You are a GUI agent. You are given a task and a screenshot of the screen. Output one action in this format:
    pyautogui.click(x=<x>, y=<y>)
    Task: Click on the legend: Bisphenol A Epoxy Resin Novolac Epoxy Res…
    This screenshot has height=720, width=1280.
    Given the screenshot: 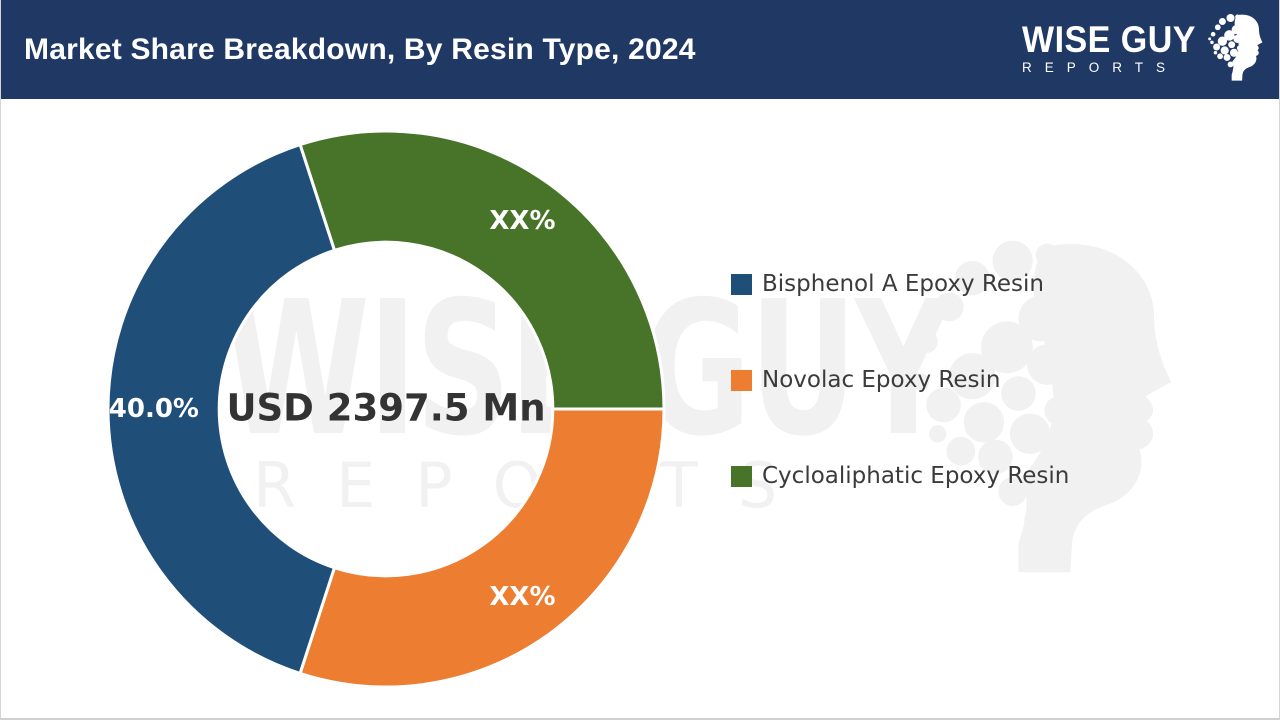 What is the action you would take?
    pyautogui.click(x=900, y=380)
    